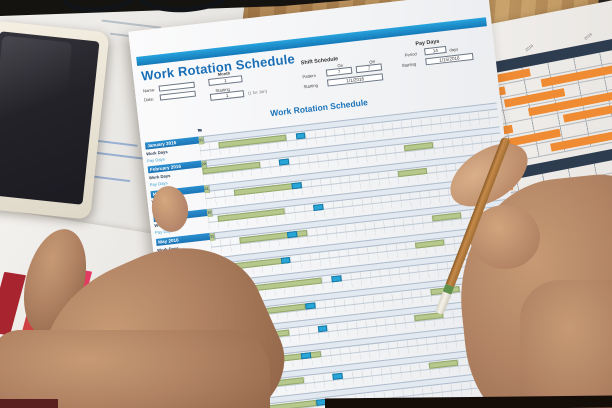 This screenshot has width=612, height=408. What do you see at coordinates (13, 303) in the screenshot?
I see `red-bar` at bounding box center [13, 303].